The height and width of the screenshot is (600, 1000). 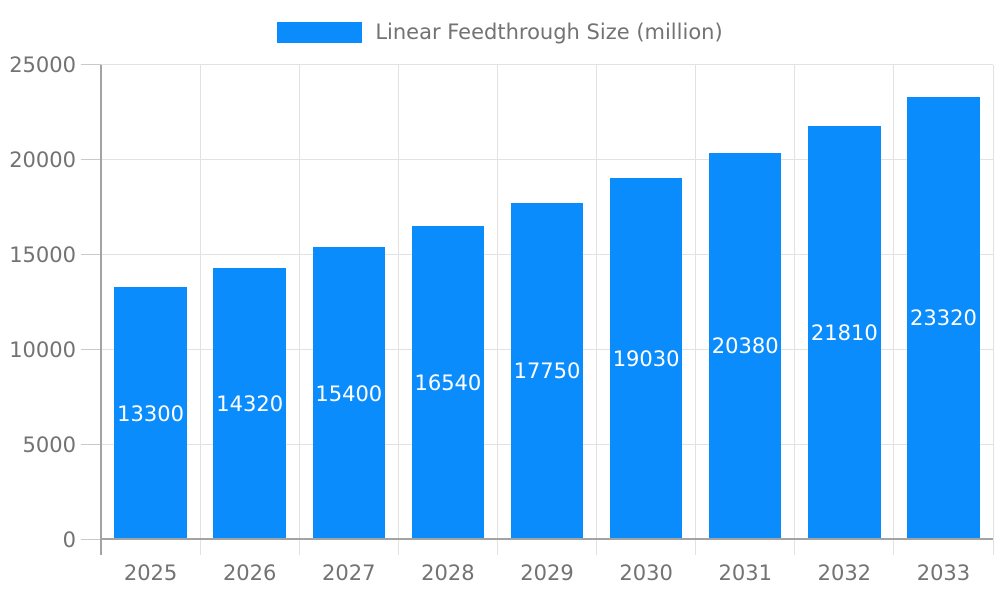 I want to click on x-axis-label: 2026, so click(x=249, y=573).